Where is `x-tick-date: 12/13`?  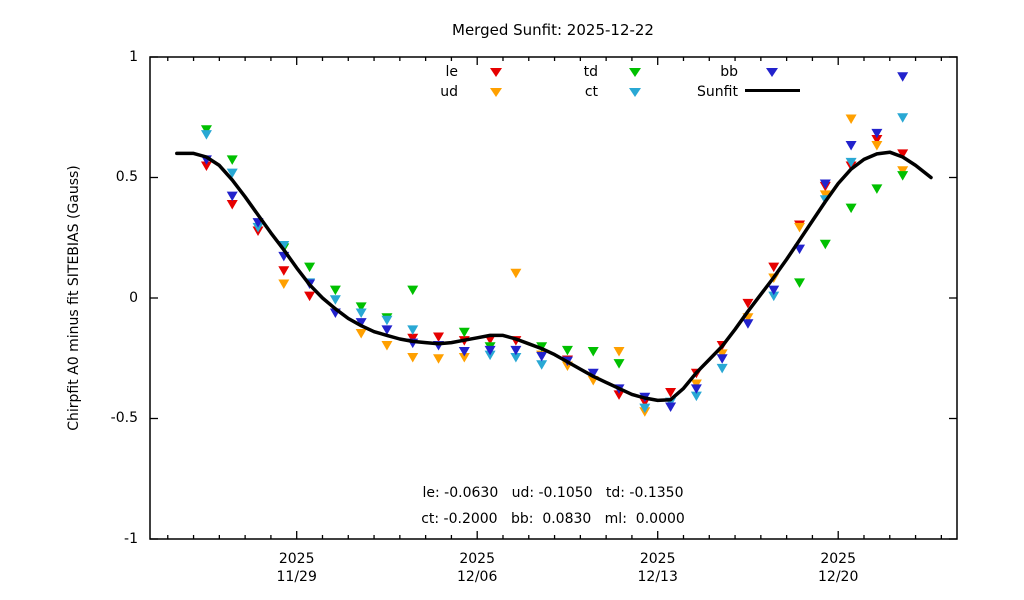 x-tick-date: 12/13 is located at coordinates (657, 577).